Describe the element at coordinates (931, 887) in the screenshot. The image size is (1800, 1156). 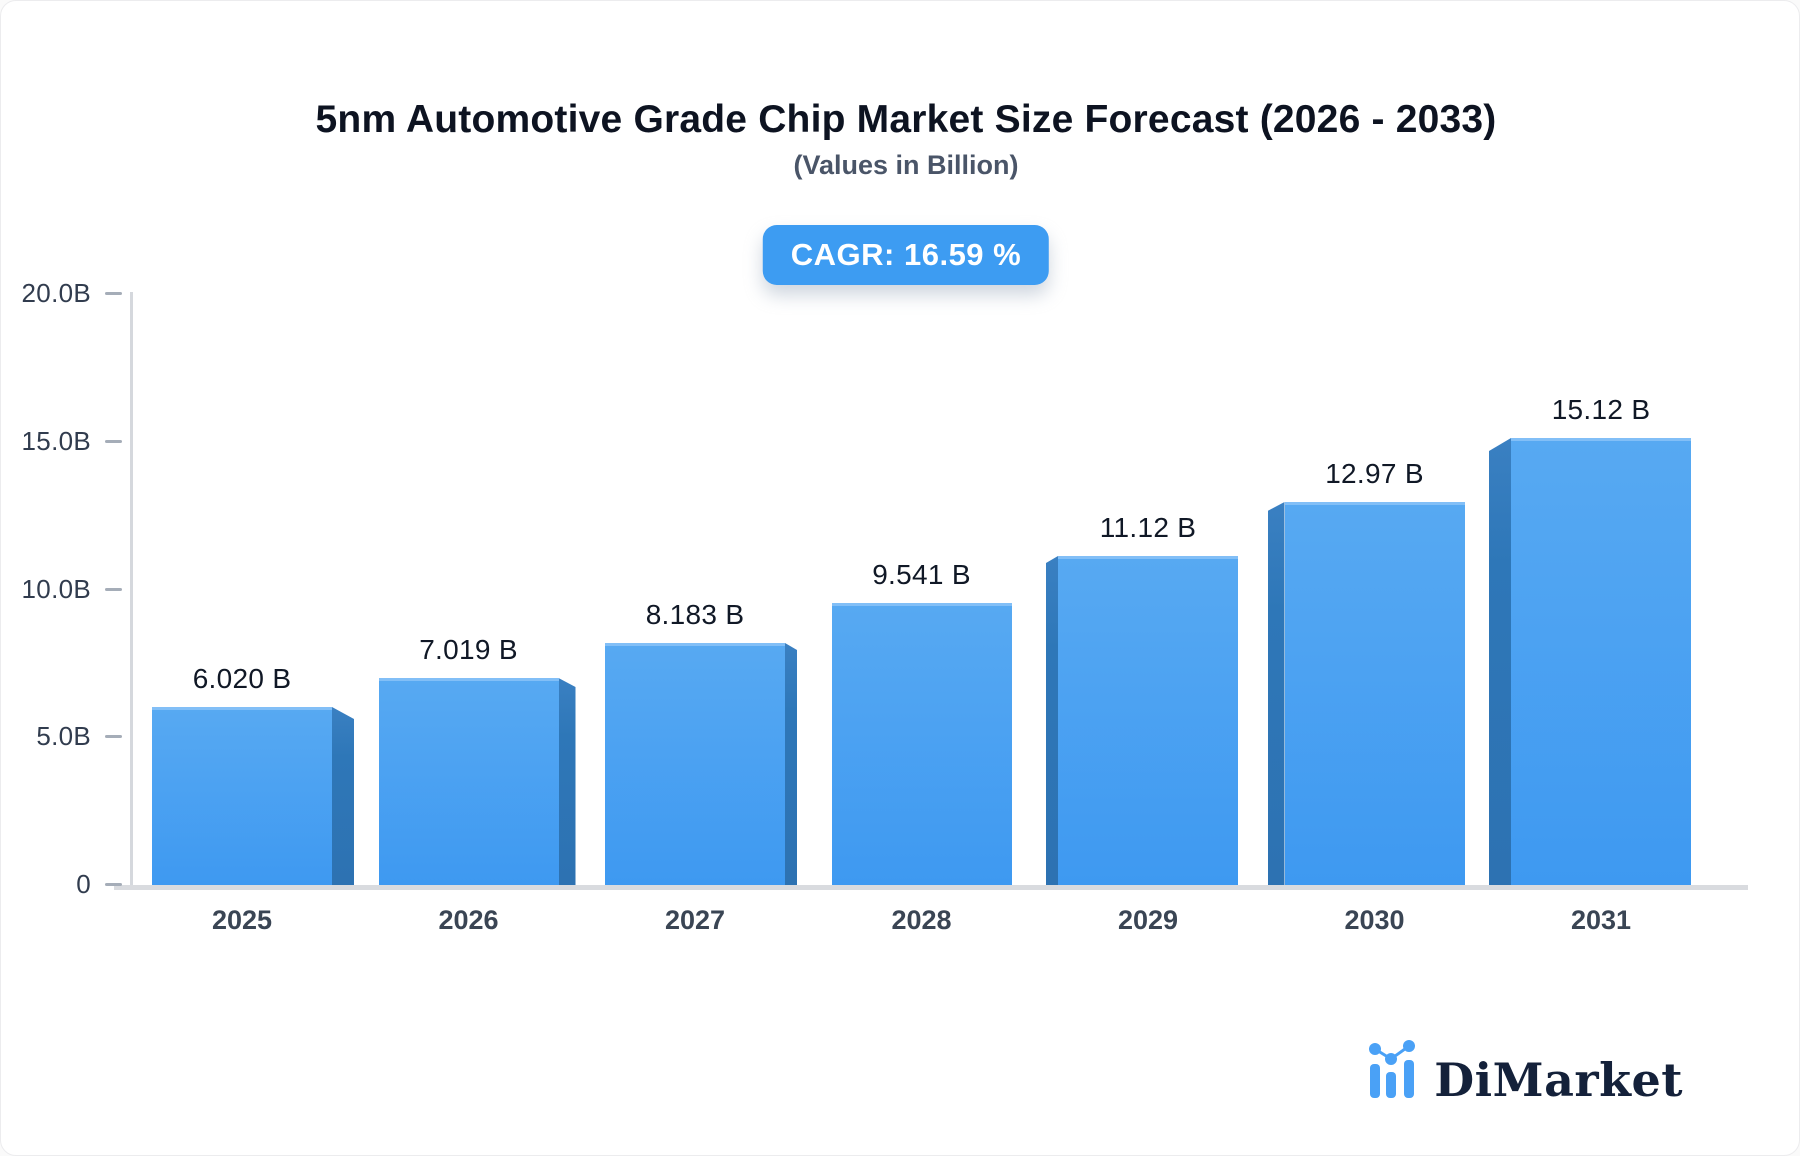
I see `x-axis-baseline` at that location.